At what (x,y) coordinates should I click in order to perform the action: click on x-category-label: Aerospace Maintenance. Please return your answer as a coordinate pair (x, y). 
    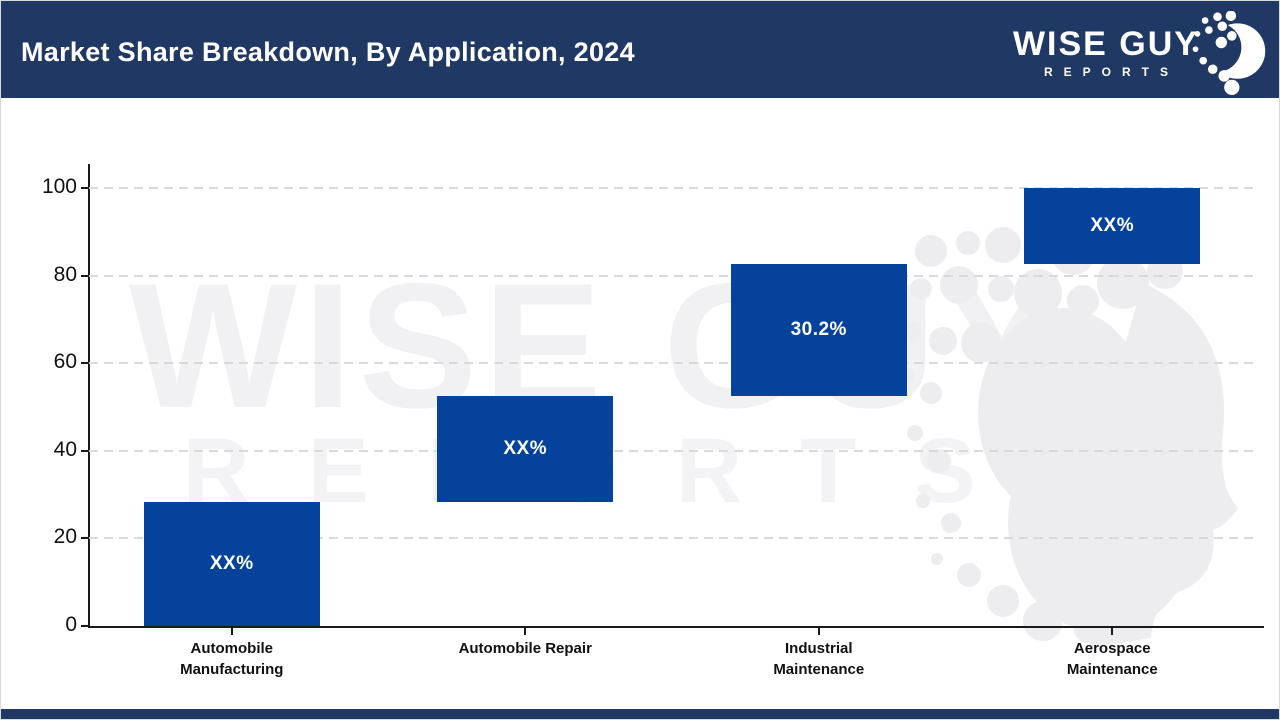
    Looking at the image, I should click on (1112, 659).